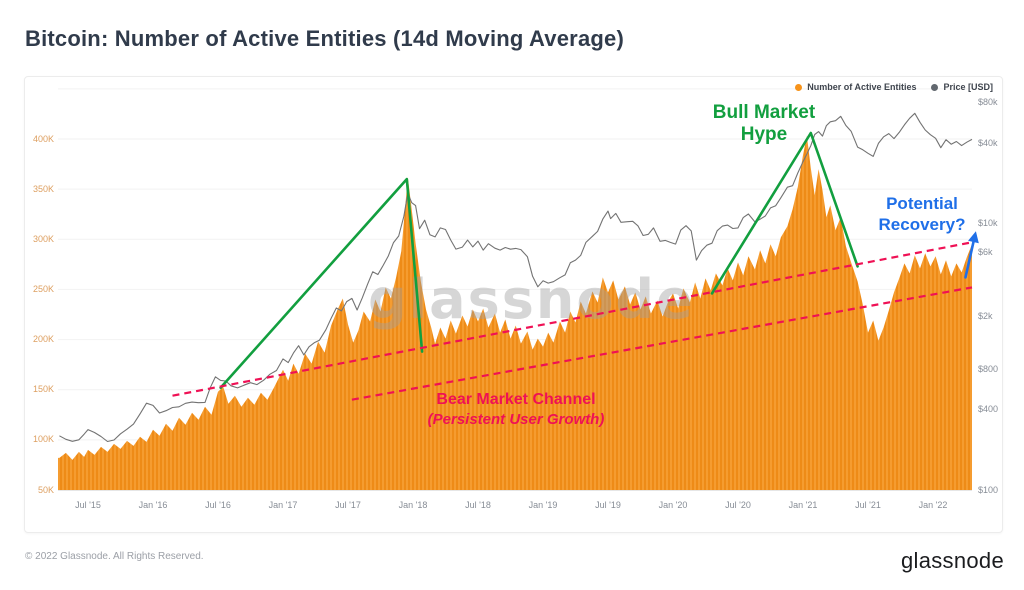  What do you see at coordinates (153, 505) in the screenshot?
I see `x-axis-tick: Jan '16` at bounding box center [153, 505].